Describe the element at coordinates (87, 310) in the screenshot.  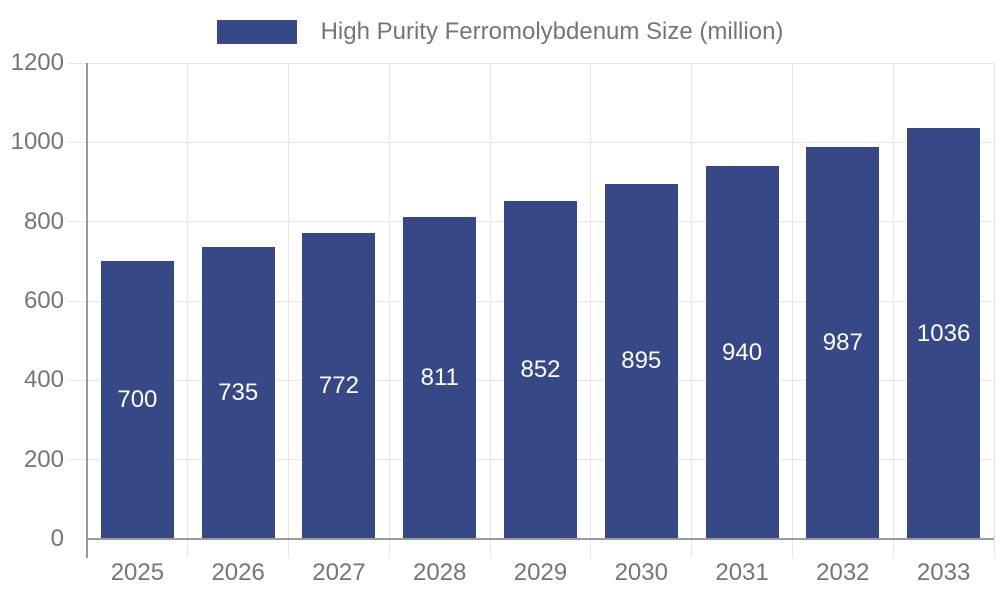
I see `y-axis-line` at that location.